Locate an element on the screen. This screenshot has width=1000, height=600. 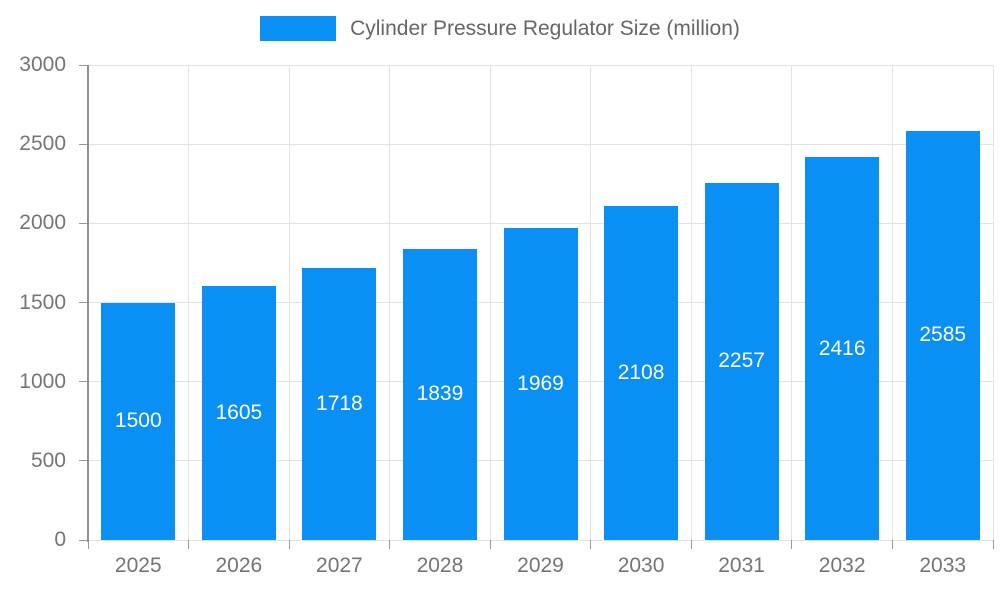
bar-2025: 1500 is located at coordinates (138, 421).